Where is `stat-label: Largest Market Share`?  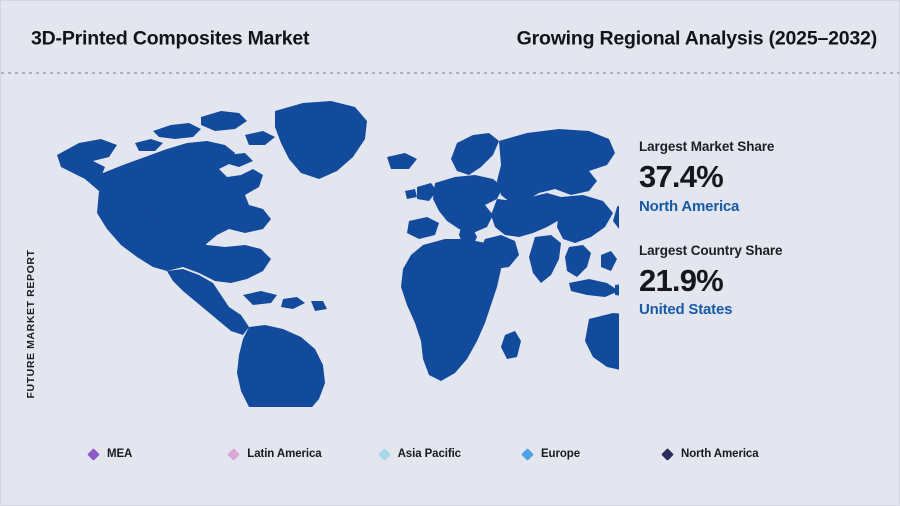 stat-label: Largest Market Share is located at coordinates (707, 146).